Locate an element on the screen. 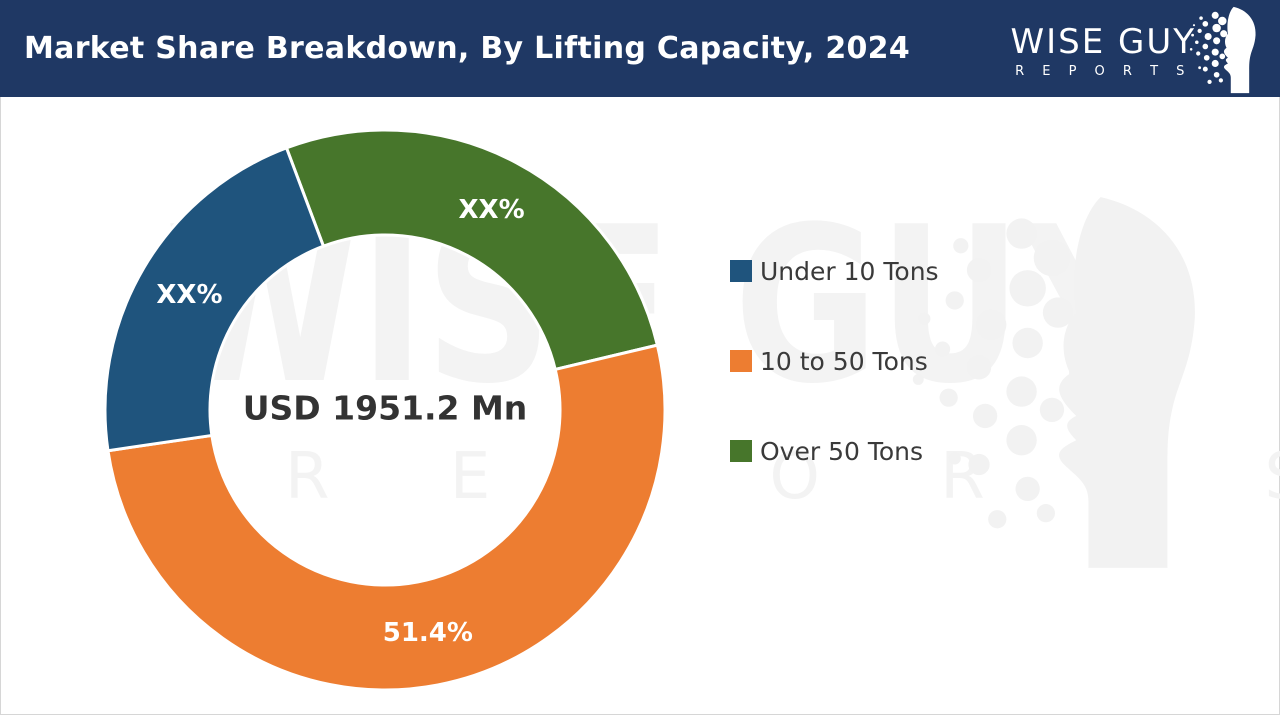 This screenshot has width=1280, height=720. logo-subtitle: R E P O R T S is located at coordinates (1103, 71).